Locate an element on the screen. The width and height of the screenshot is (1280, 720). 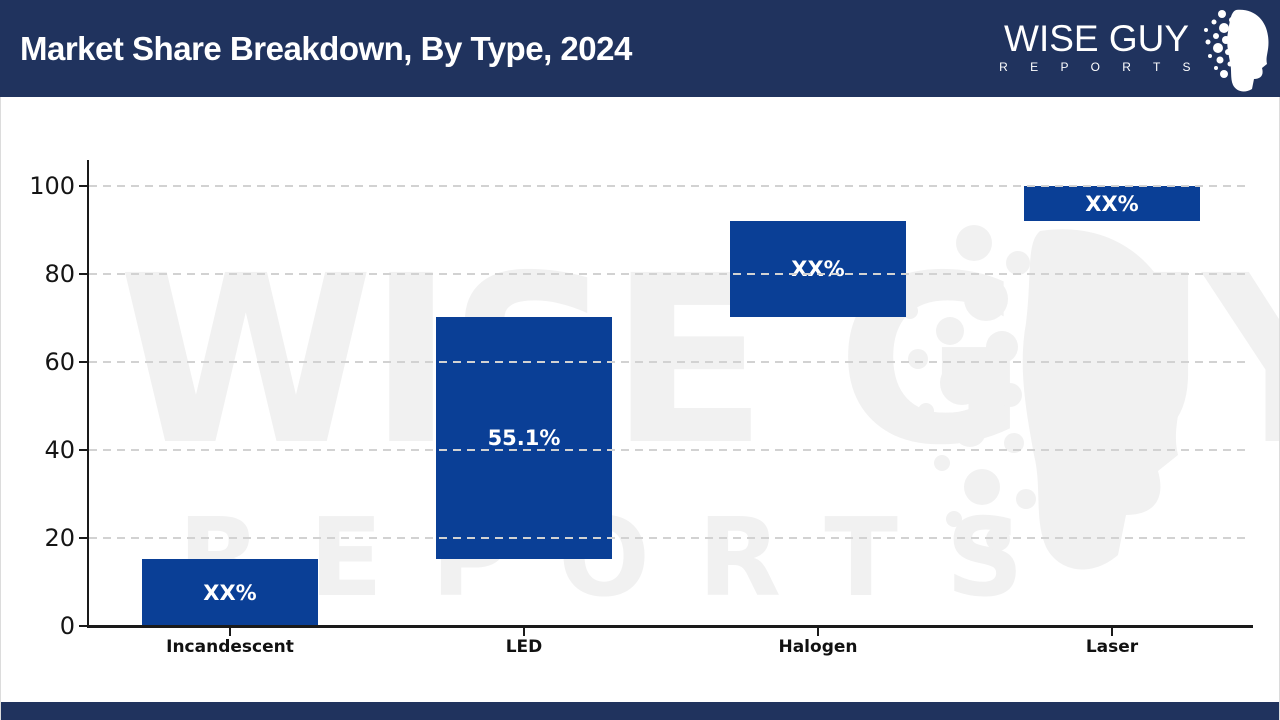
logo-head-icon is located at coordinates (1231, 51).